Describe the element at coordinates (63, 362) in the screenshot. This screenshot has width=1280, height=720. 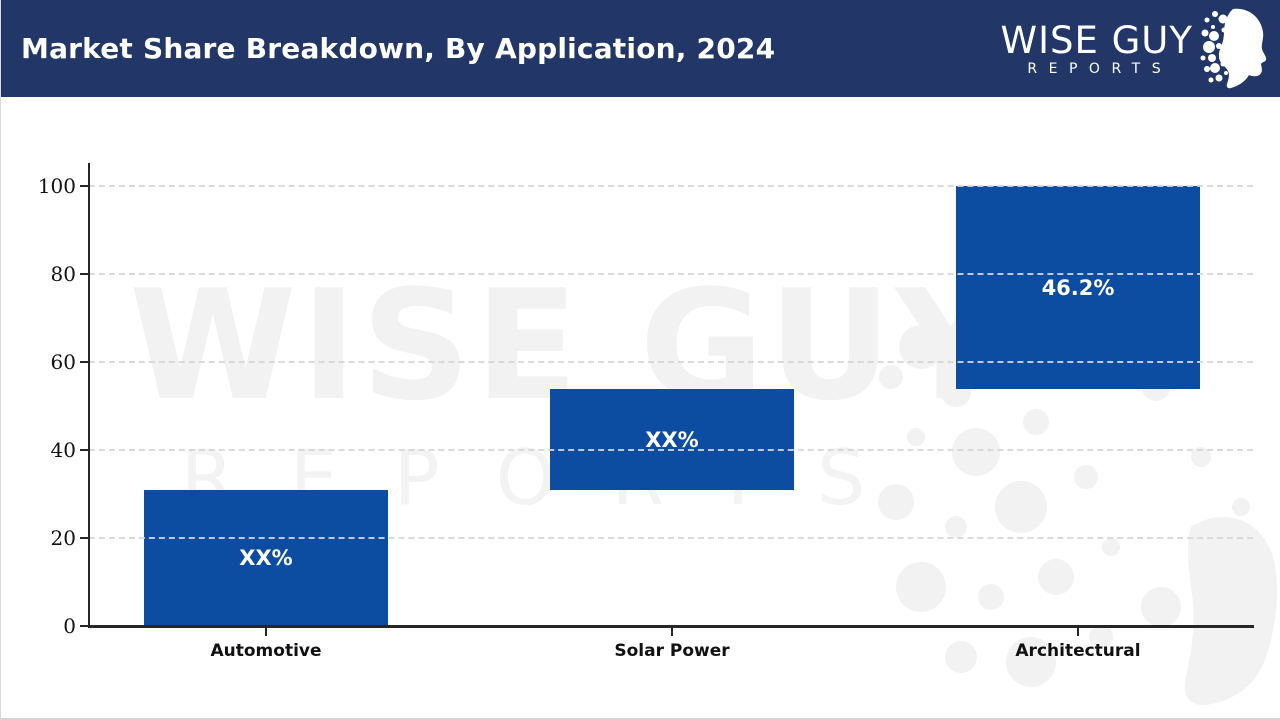
I see `y-tick-label: 60` at that location.